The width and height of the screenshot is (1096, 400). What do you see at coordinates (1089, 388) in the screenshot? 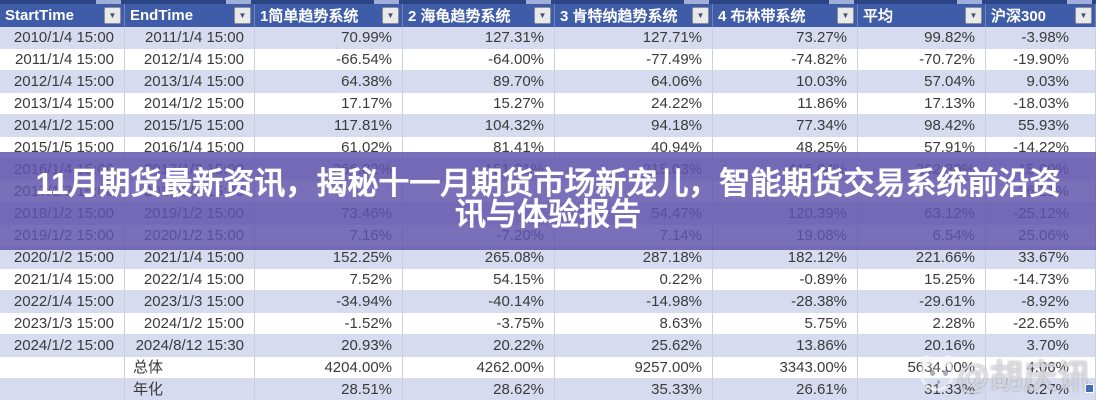
I see `selection-fill-handle` at bounding box center [1089, 388].